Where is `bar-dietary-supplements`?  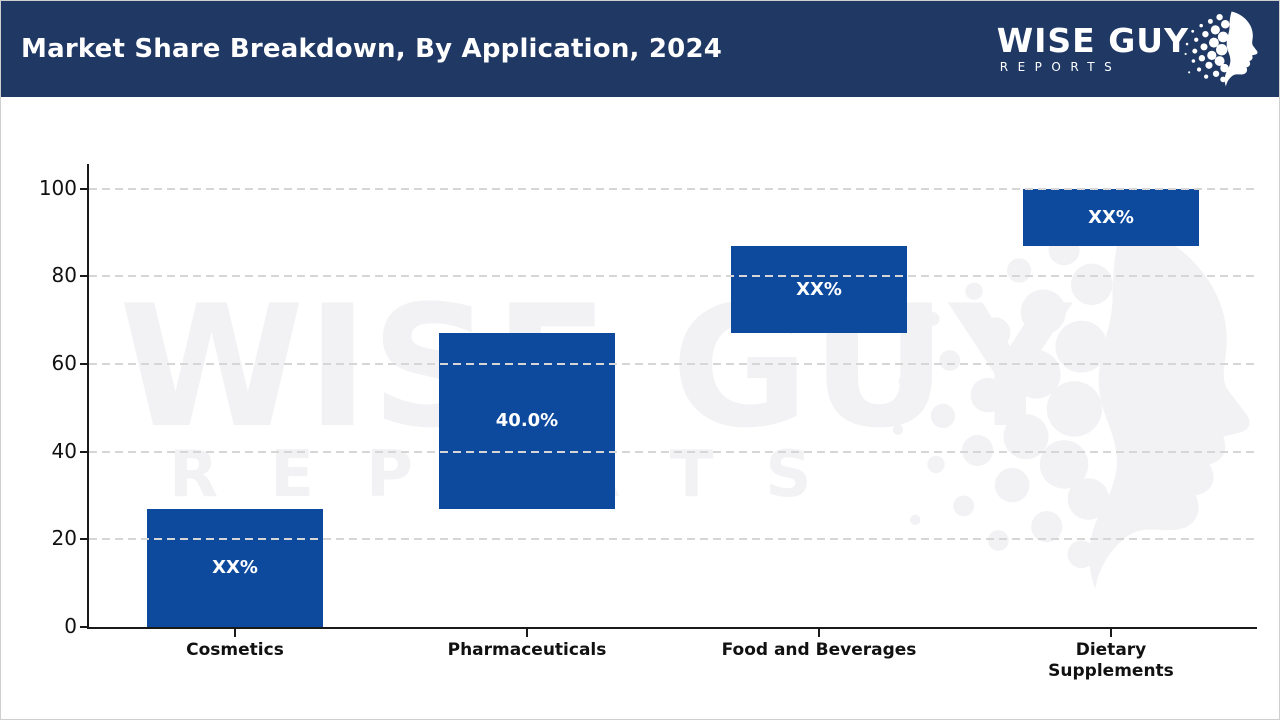
bar-dietary-supplements is located at coordinates (1111, 217).